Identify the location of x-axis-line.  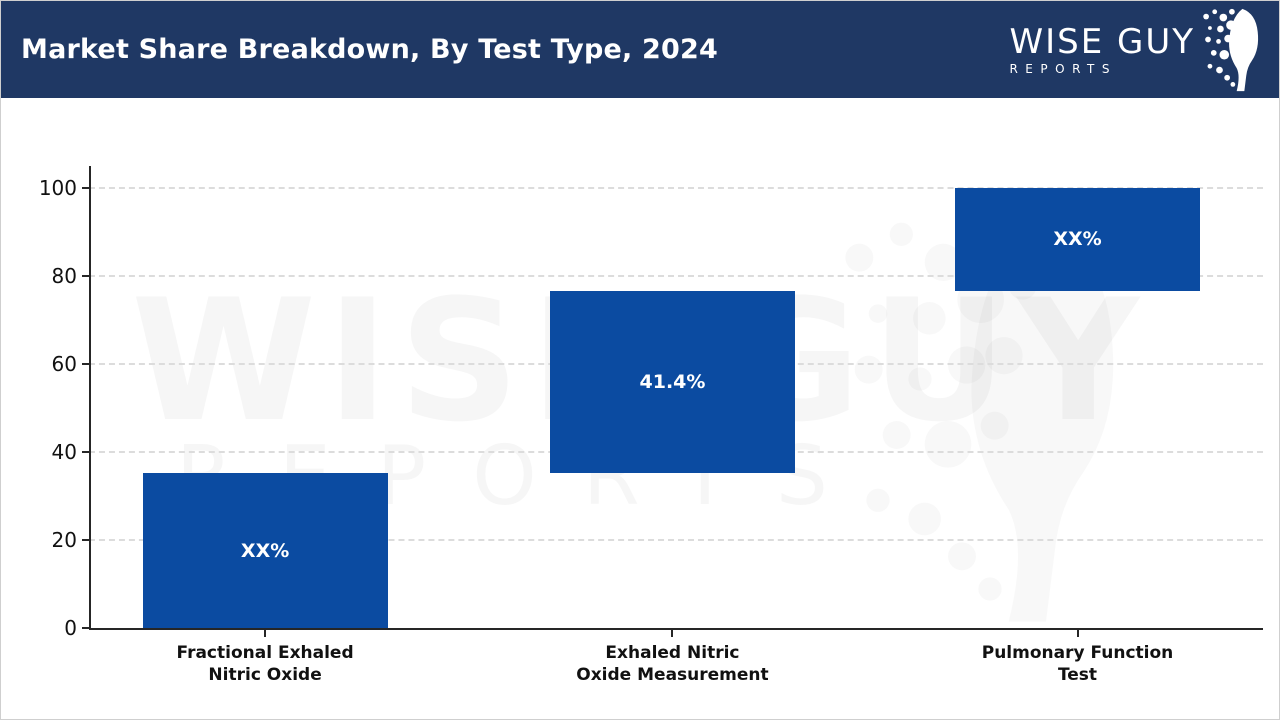
(676, 629).